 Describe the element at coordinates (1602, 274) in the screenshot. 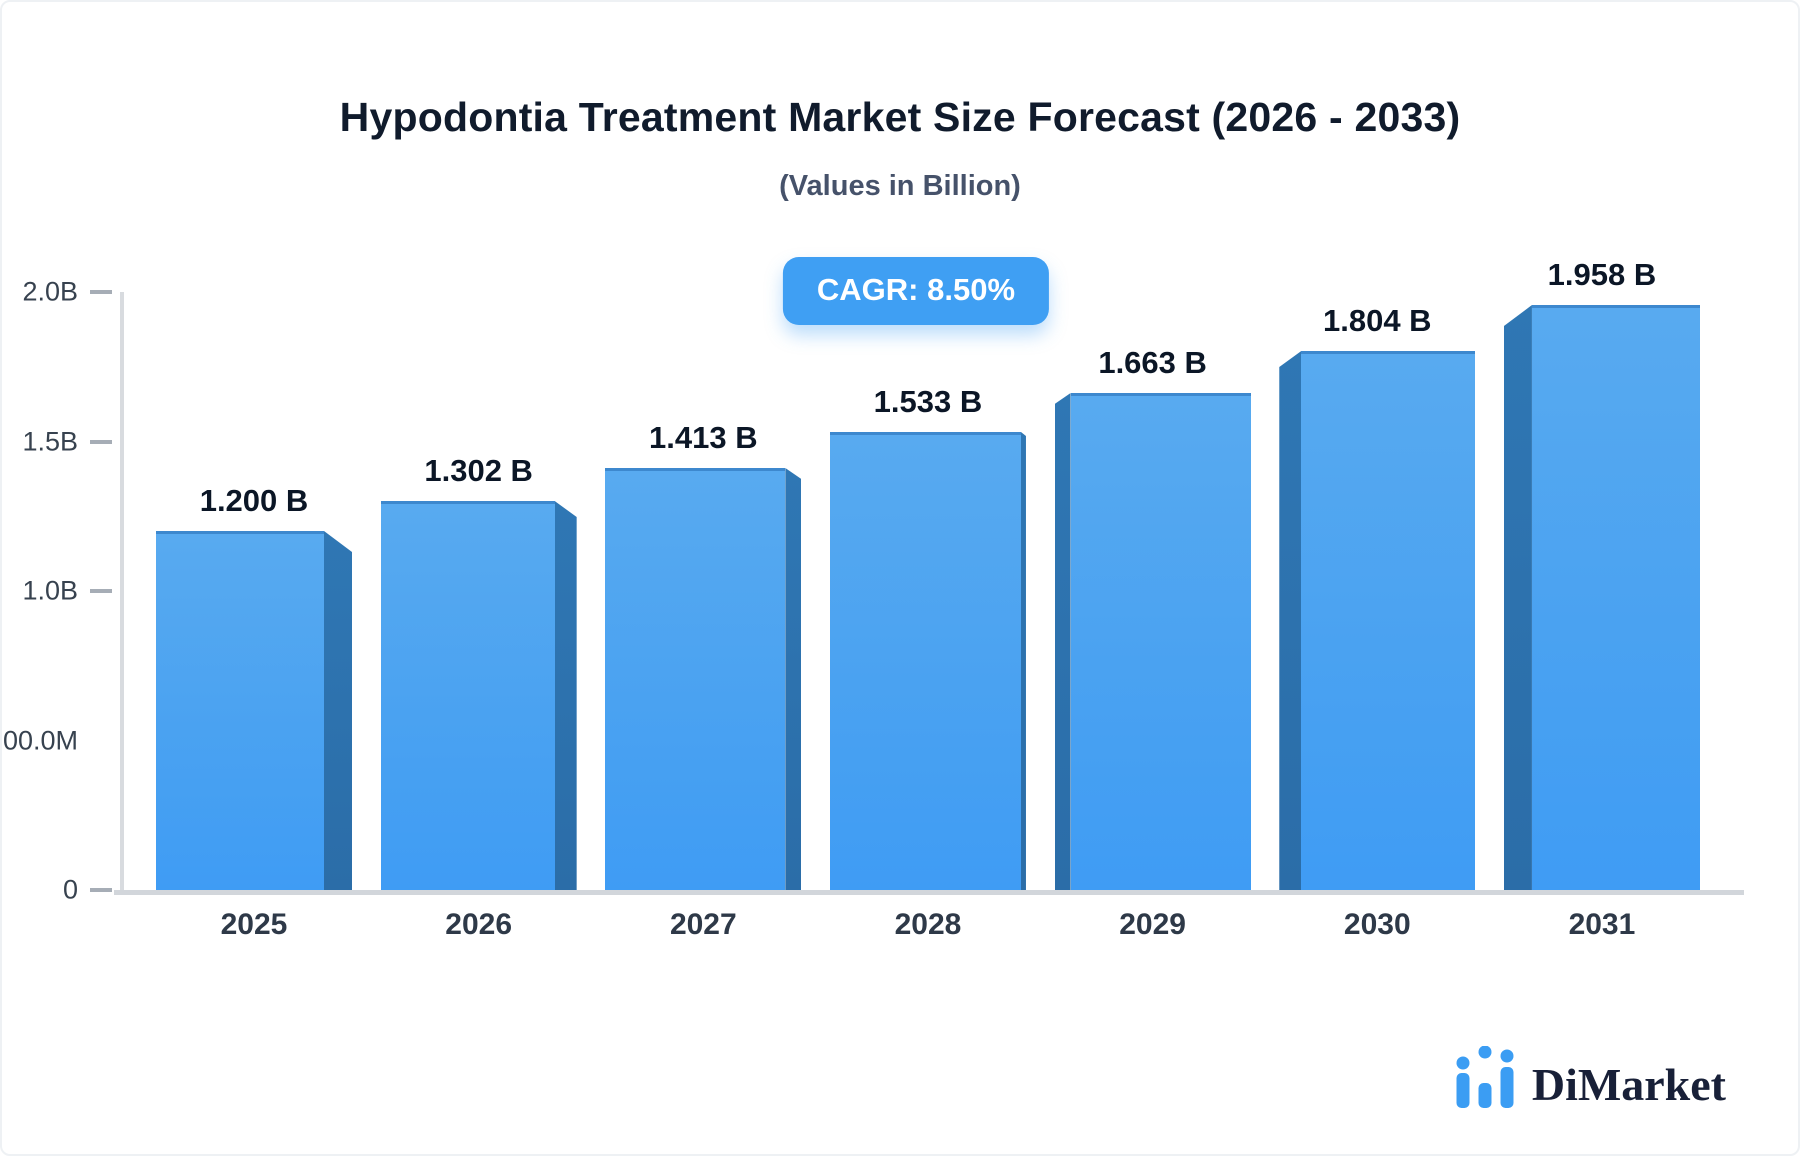

I see `bar-value-label: 1.958 B` at that location.